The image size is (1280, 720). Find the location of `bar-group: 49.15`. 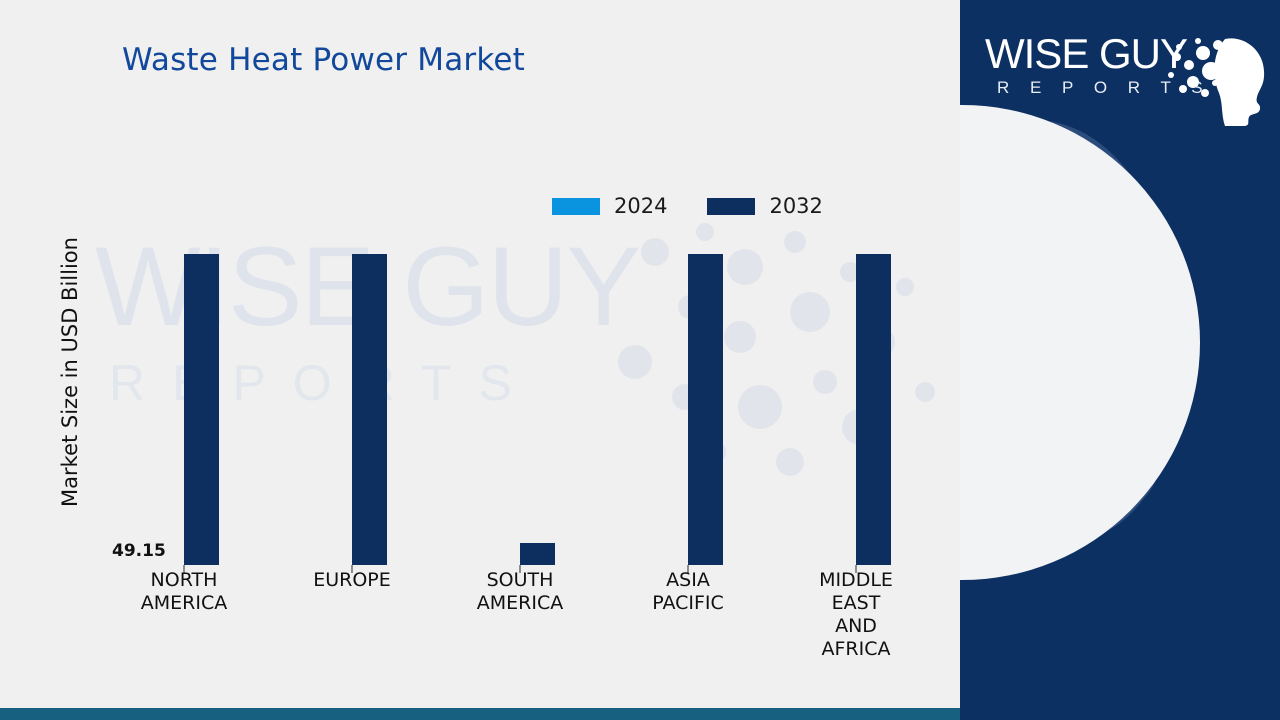

bar-group: 49.15 is located at coordinates (184, 383).